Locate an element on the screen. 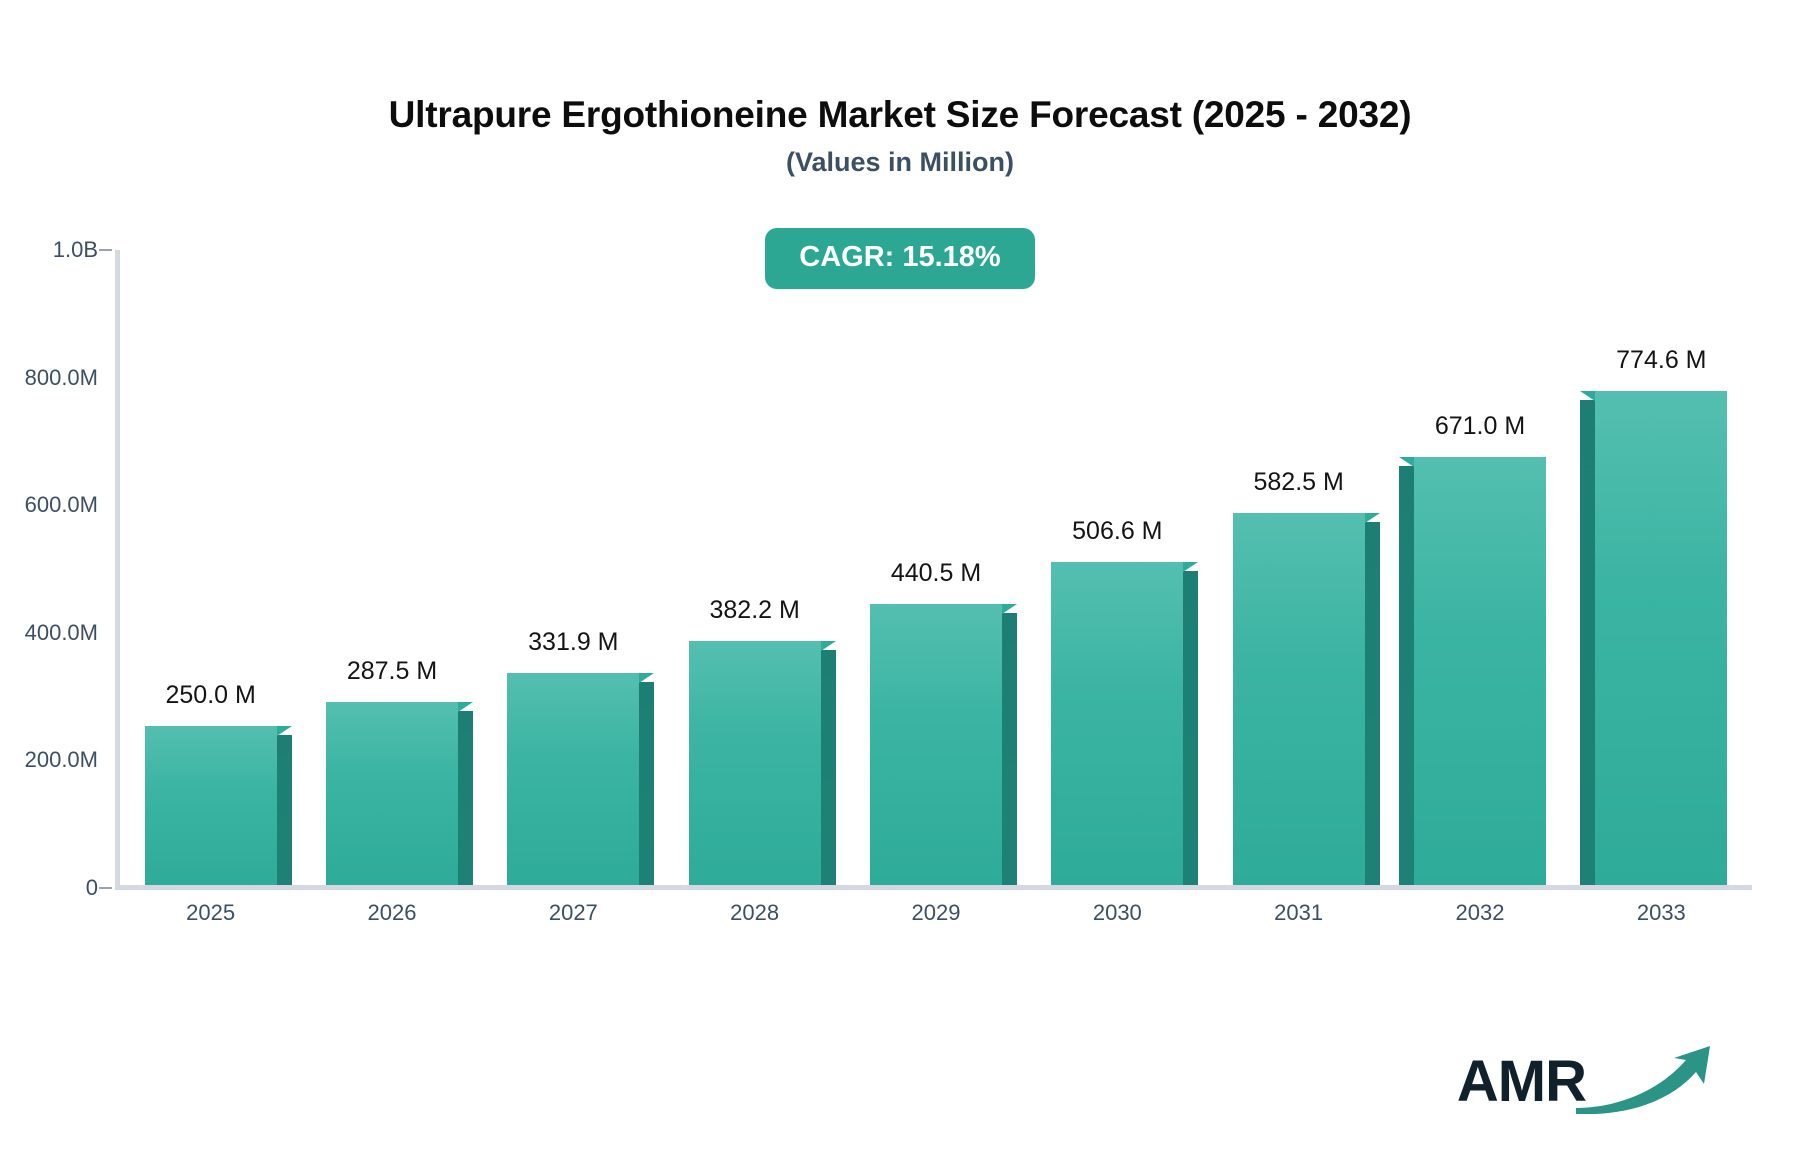 This screenshot has width=1800, height=1156. x-axis-line is located at coordinates (933, 887).